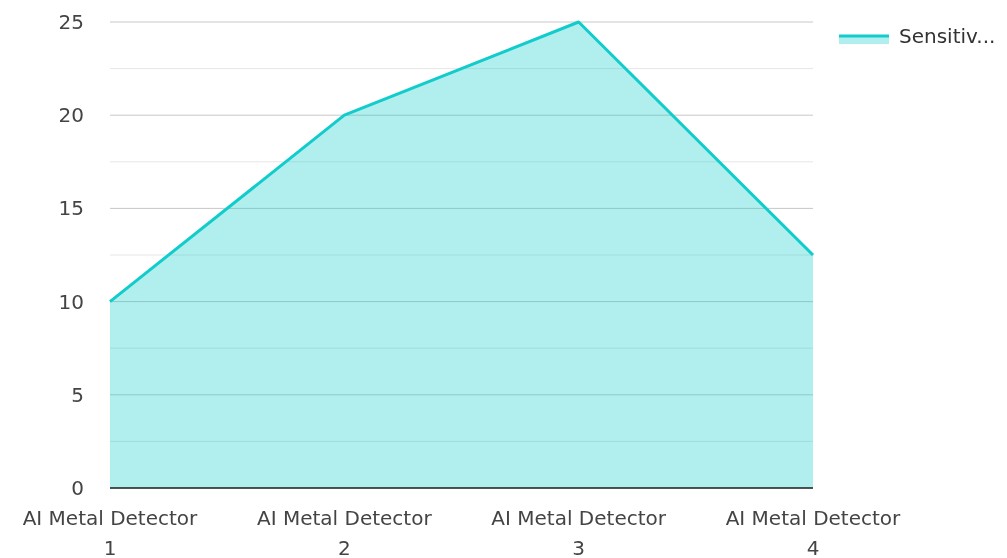 The height and width of the screenshot is (558, 1007). What do you see at coordinates (579, 532) in the screenshot?
I see `x-tick-label: AI Metal Detector 3` at bounding box center [579, 532].